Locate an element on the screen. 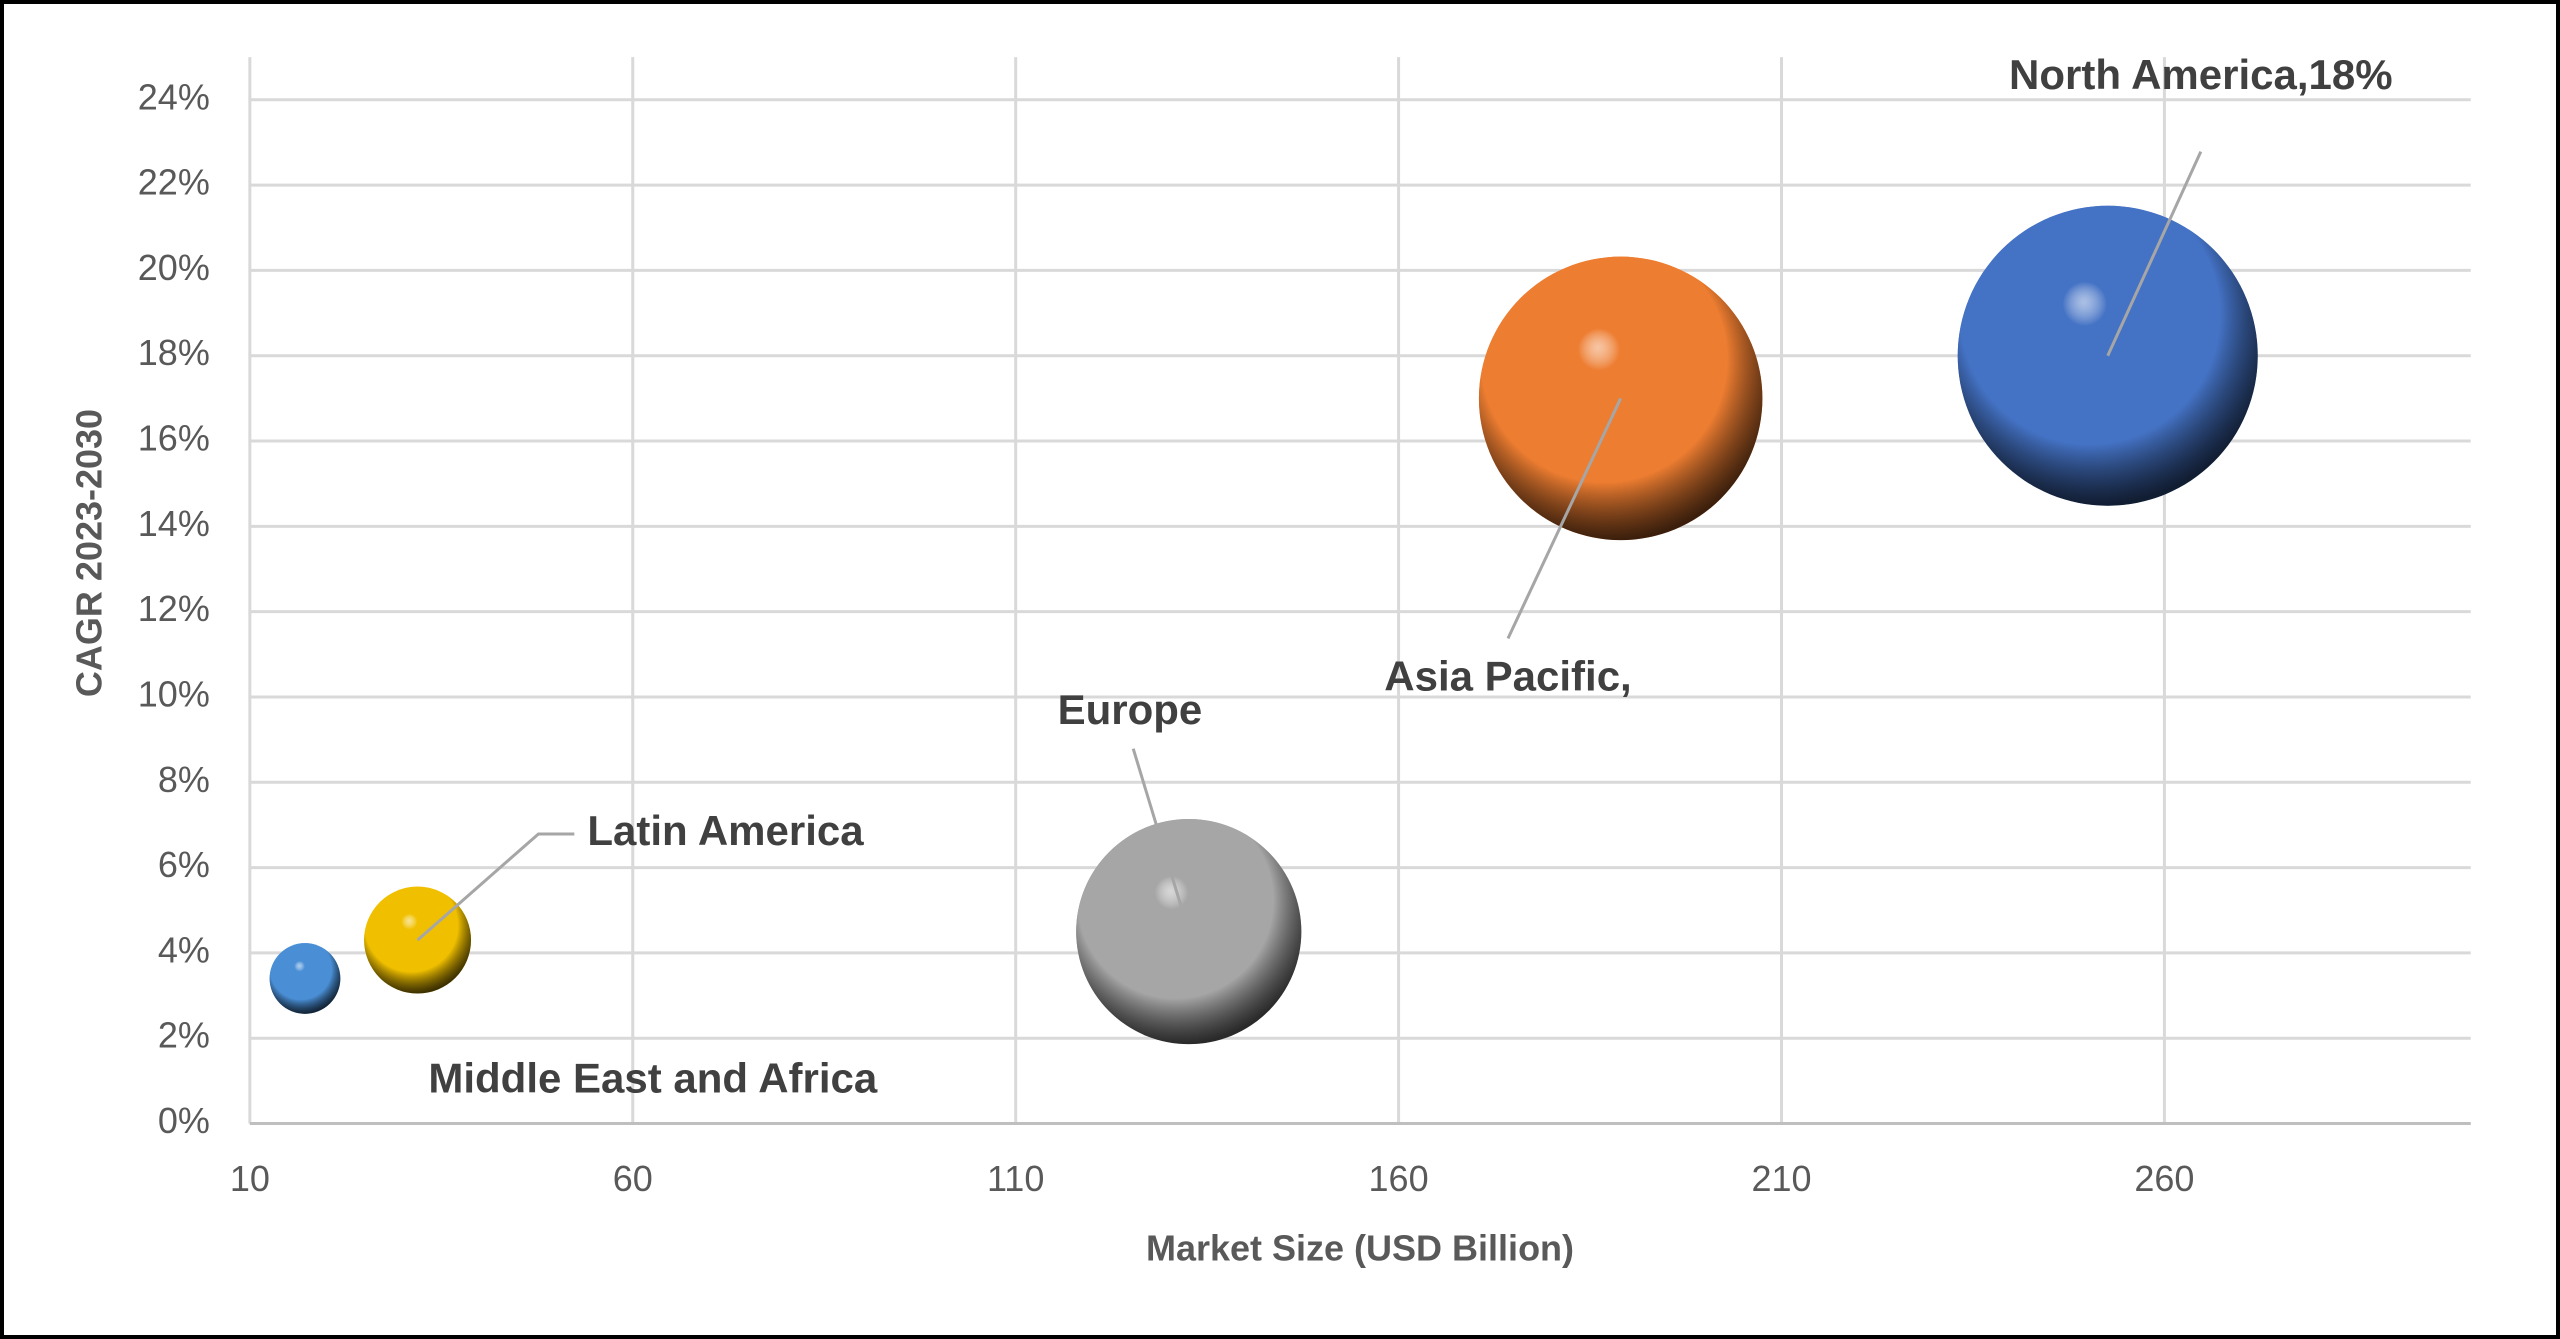 The image size is (2560, 1339). data-label: Asia Pacific, is located at coordinates (1507, 675).